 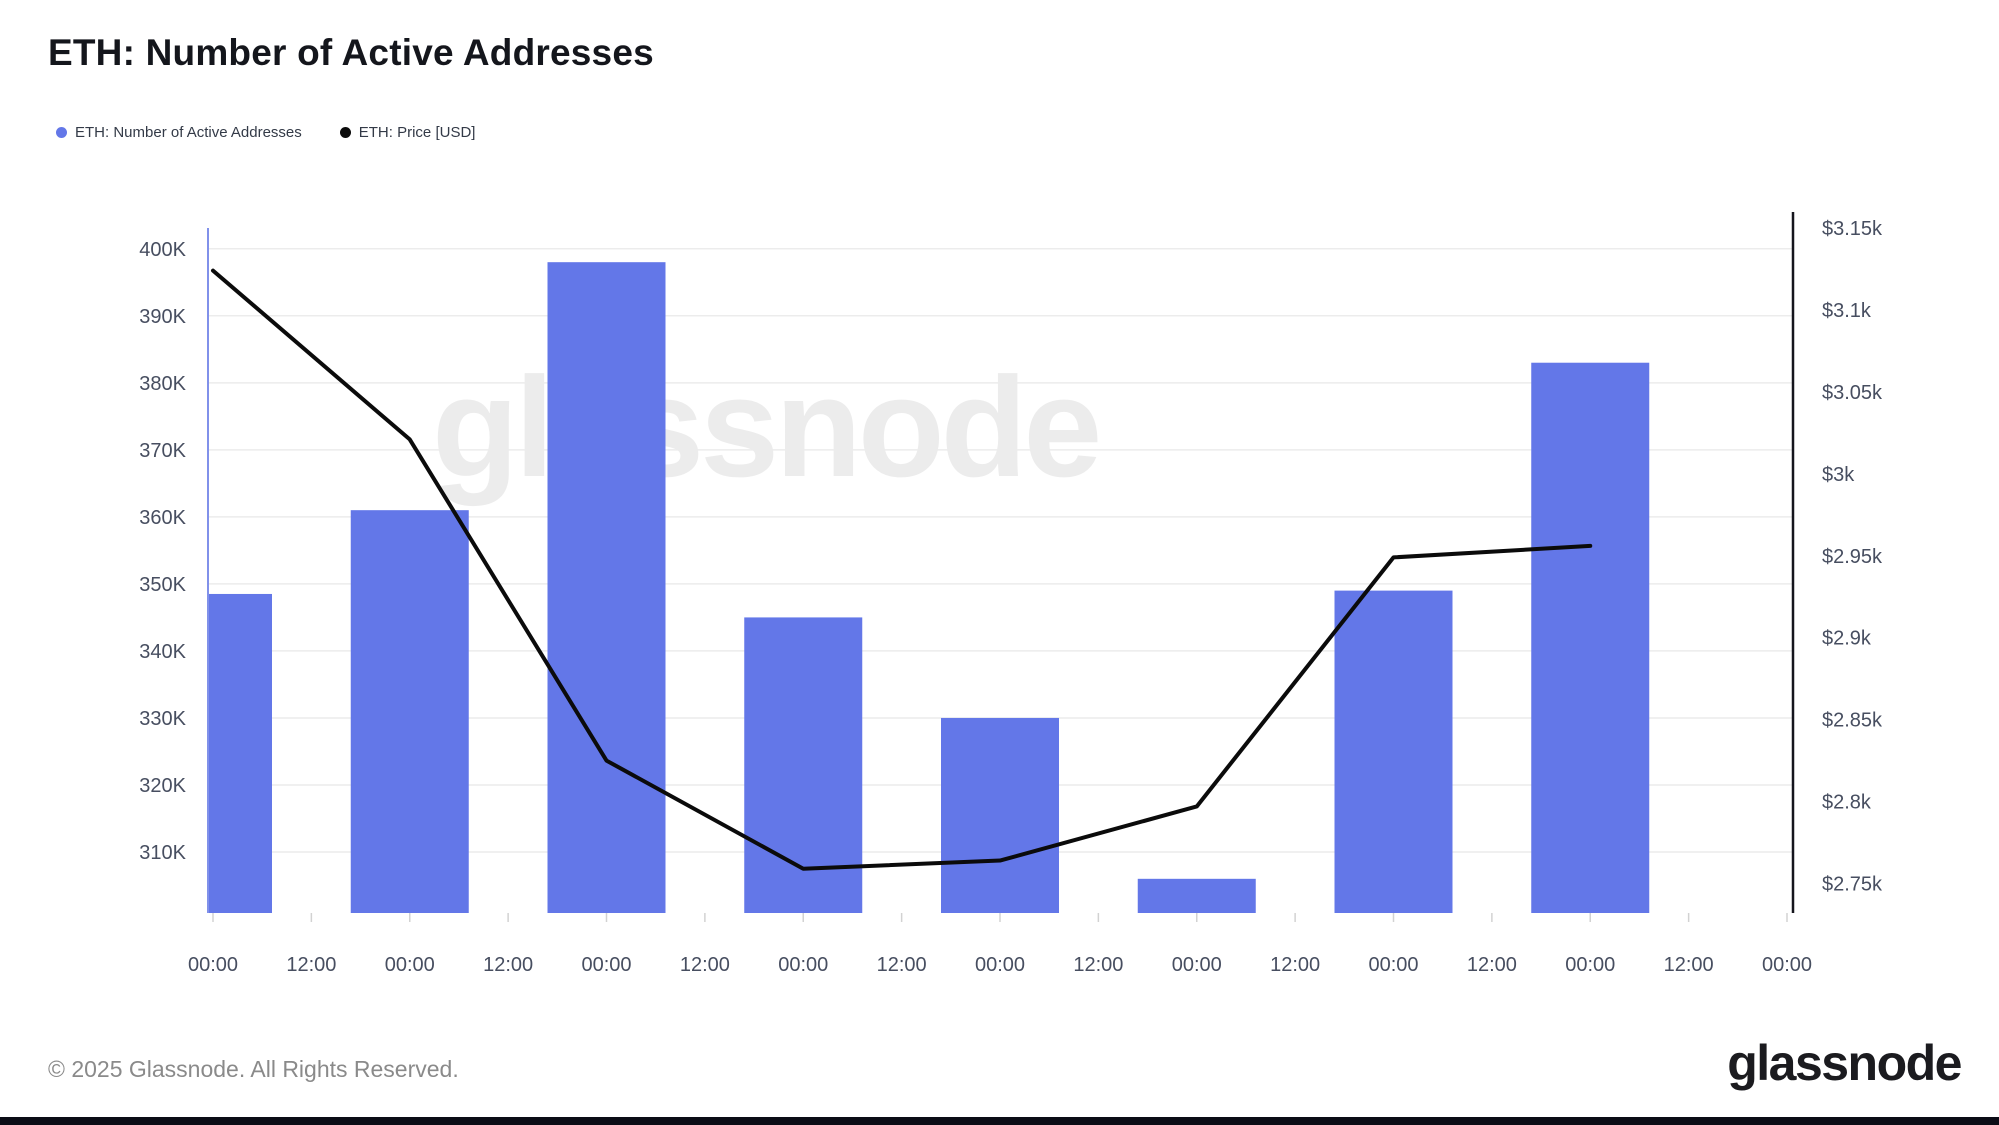 I want to click on left-axis-label: 390K, so click(x=162, y=317).